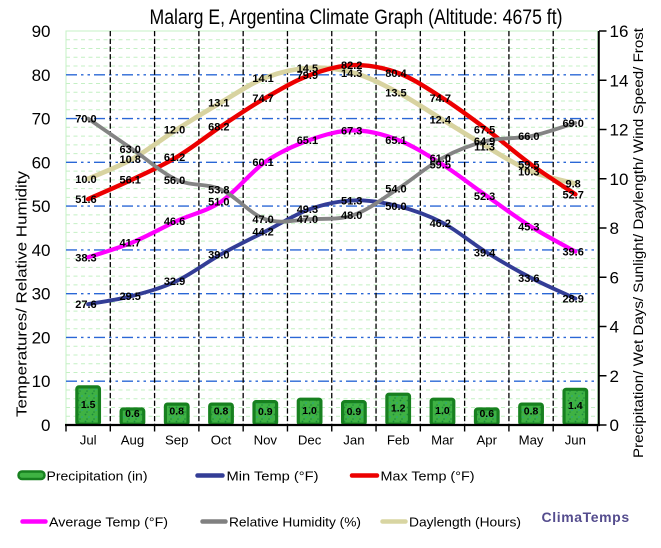  Describe the element at coordinates (619, 31) in the screenshot. I see `svg-text: 16` at that location.